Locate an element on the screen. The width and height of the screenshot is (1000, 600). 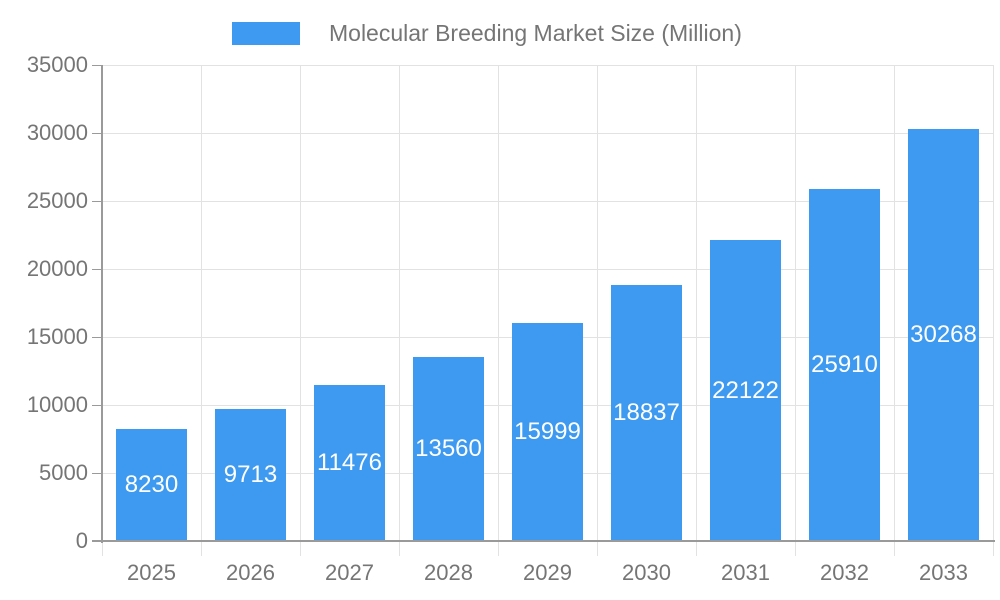
y-axis-label: 15000 is located at coordinates (57, 336).